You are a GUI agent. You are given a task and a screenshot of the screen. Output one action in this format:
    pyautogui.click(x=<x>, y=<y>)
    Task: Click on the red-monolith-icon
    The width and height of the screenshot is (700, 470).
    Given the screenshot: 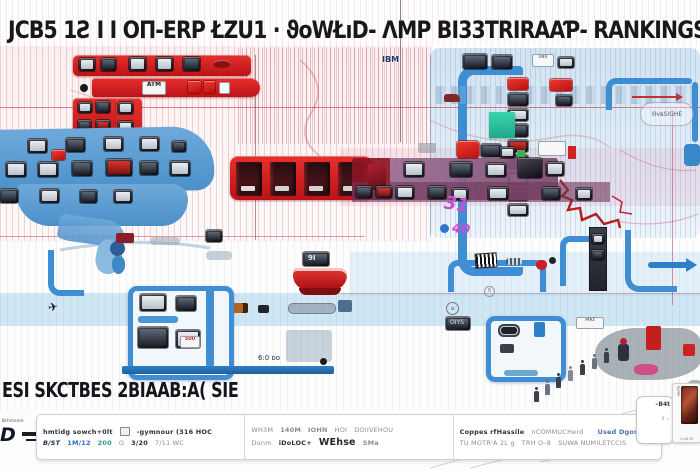 What is the action you would take?
    pyautogui.click(x=653, y=338)
    